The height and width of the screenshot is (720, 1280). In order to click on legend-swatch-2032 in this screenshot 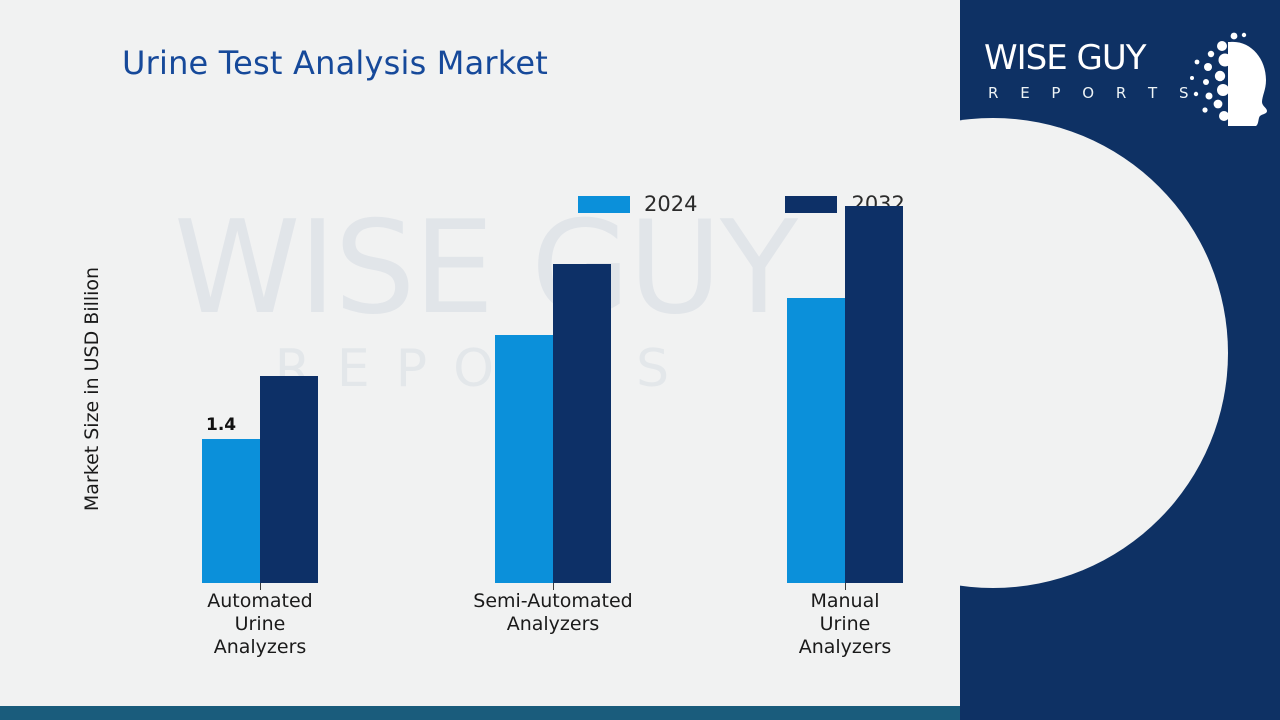, I will do `click(811, 204)`.